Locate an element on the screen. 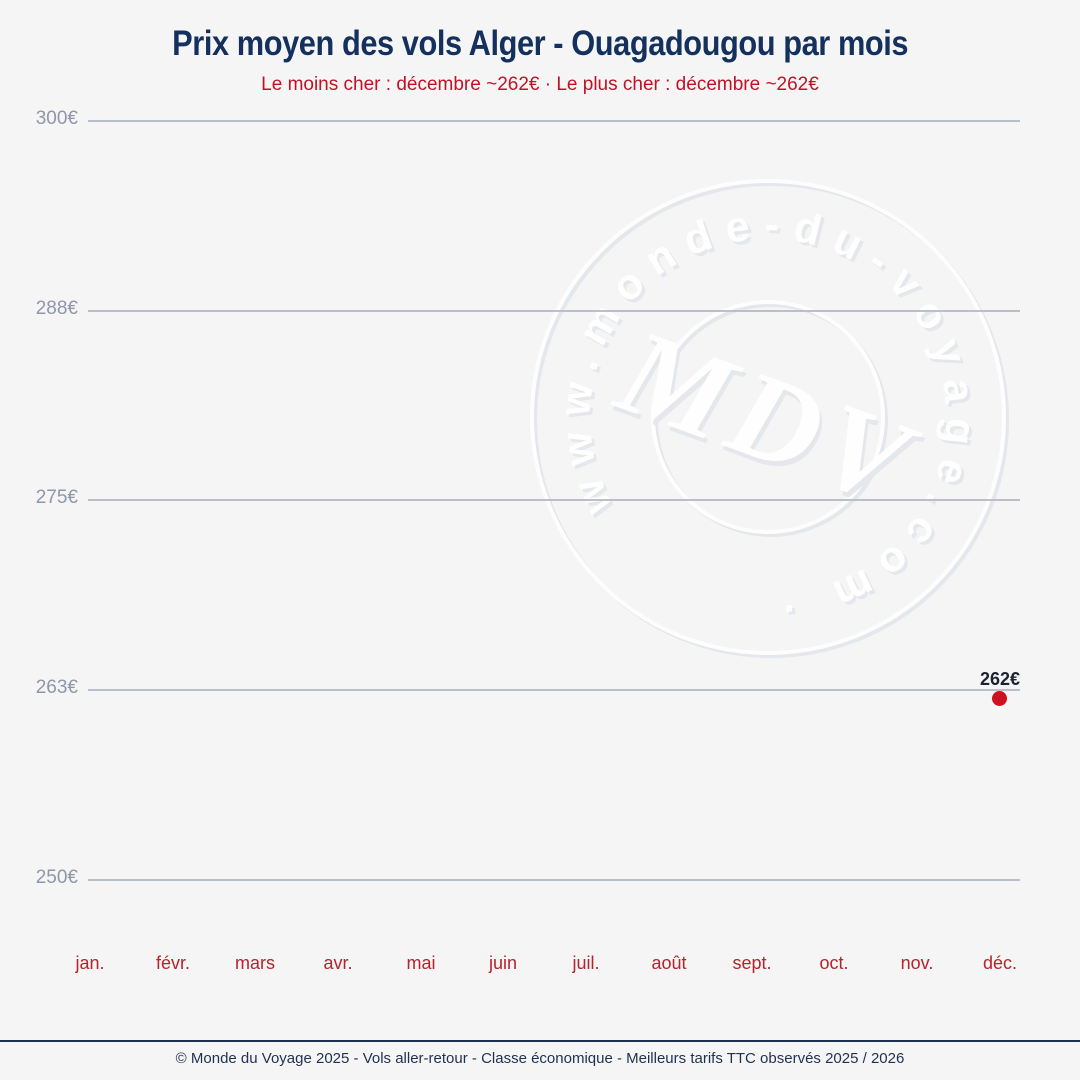 The width and height of the screenshot is (1080, 1080). y-tick-label: 263€ is located at coordinates (56, 687).